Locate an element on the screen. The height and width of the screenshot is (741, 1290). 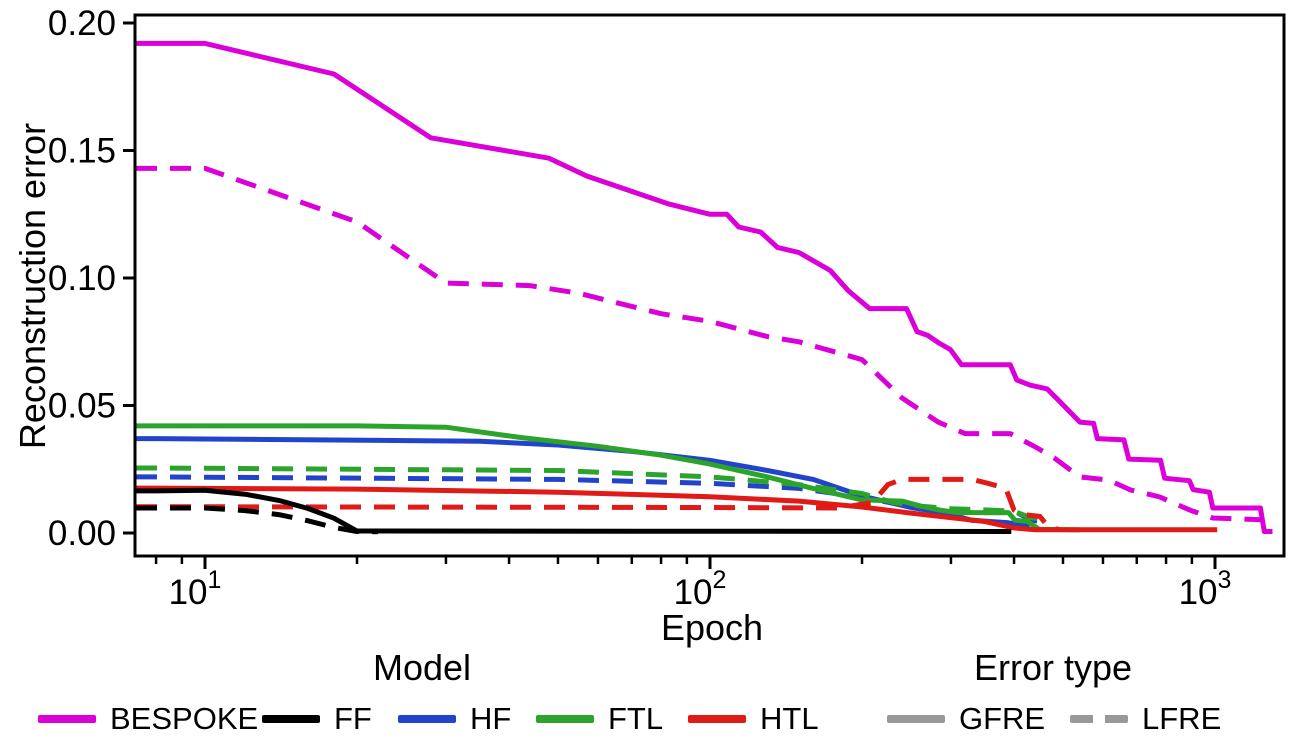
series-line-ftl-lfre is located at coordinates (593, 494).